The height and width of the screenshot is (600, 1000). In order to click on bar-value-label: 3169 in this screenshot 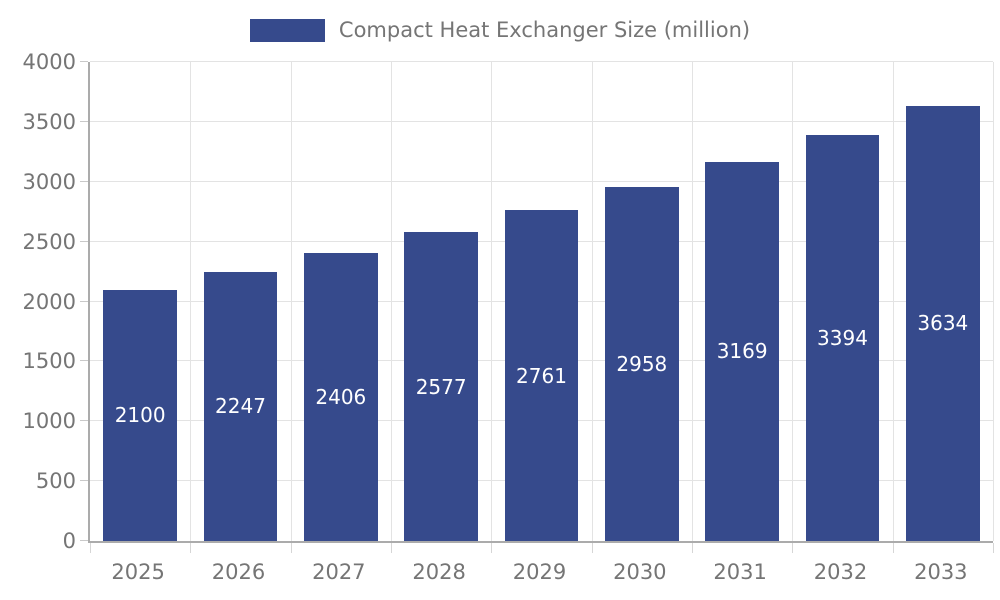, I will do `click(742, 351)`.